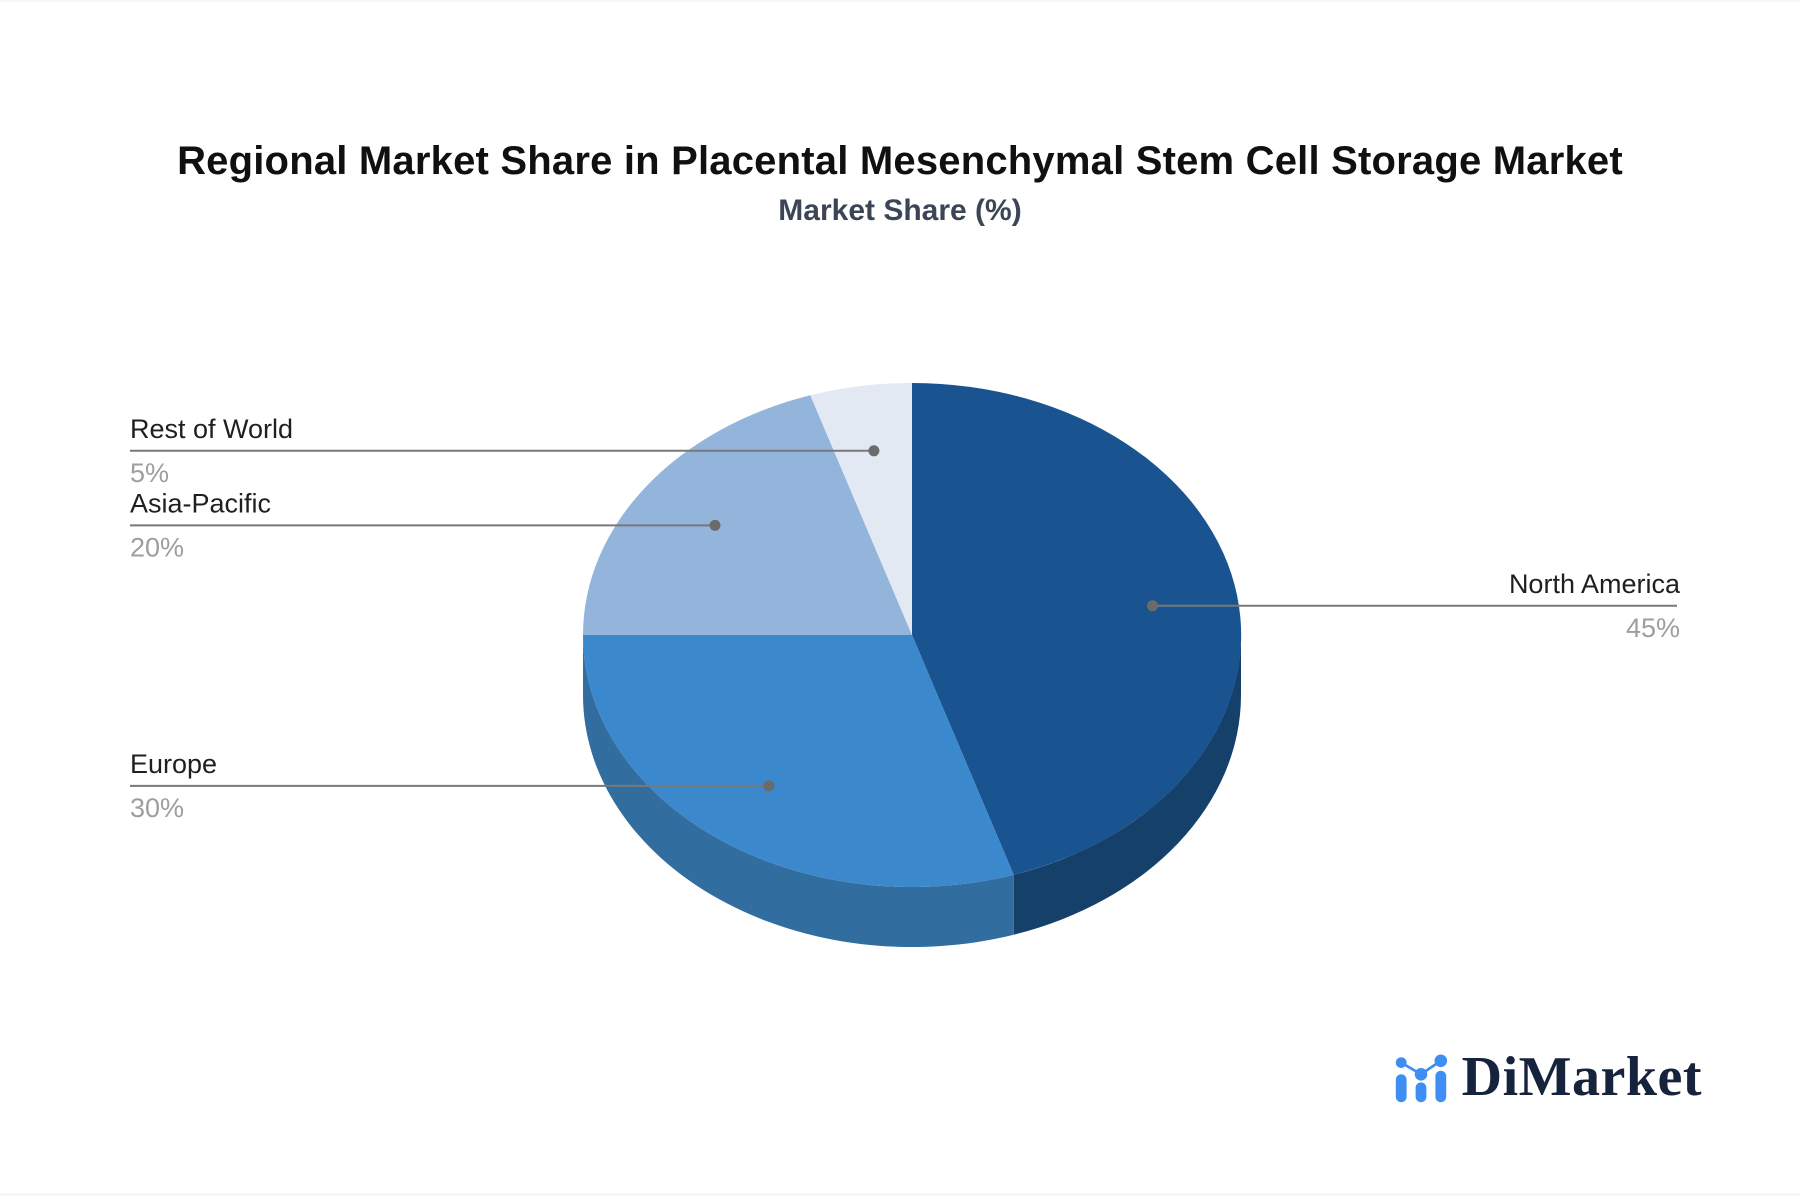 Image resolution: width=1800 pixels, height=1196 pixels. What do you see at coordinates (200, 503) in the screenshot?
I see `slice-label-asia-pacific: Asia-Pacific` at bounding box center [200, 503].